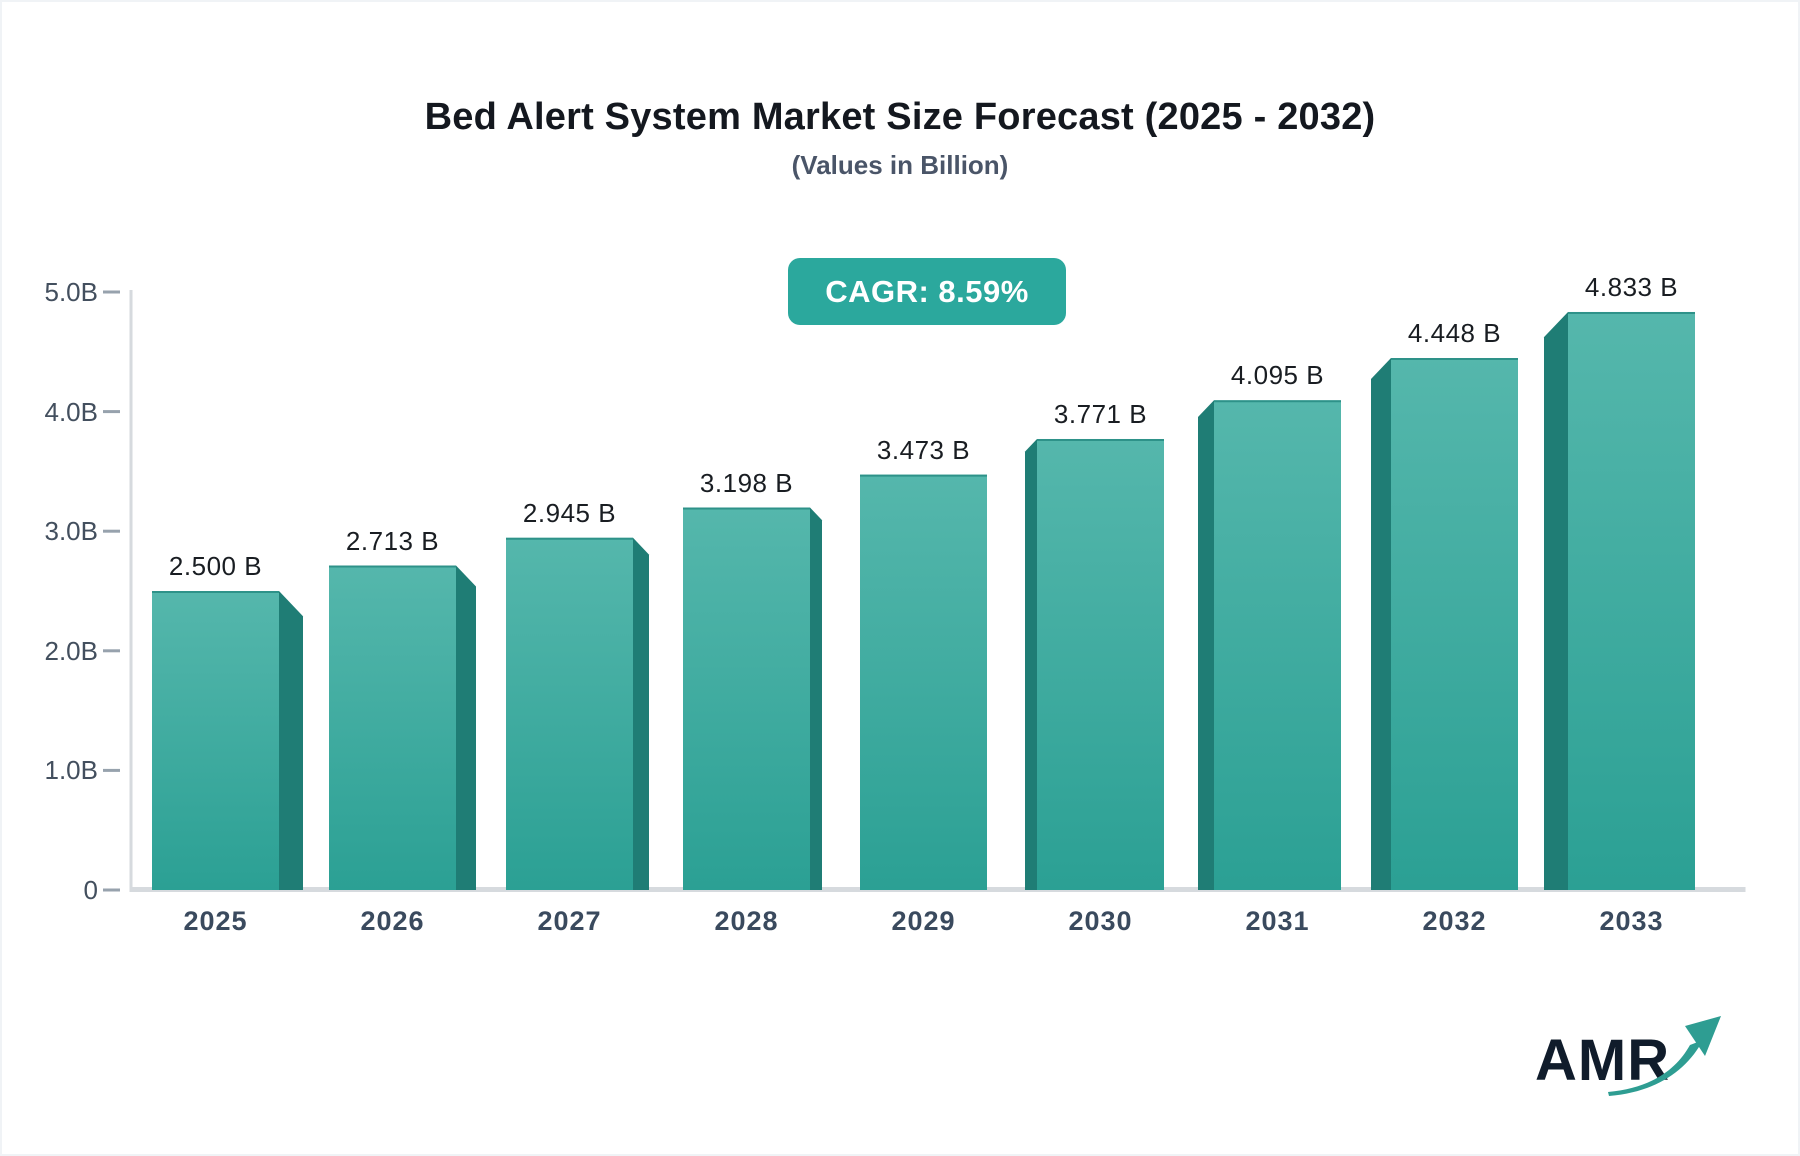 Image resolution: width=1800 pixels, height=1156 pixels. Describe the element at coordinates (816, 698) in the screenshot. I see `bar-side-2028` at that location.